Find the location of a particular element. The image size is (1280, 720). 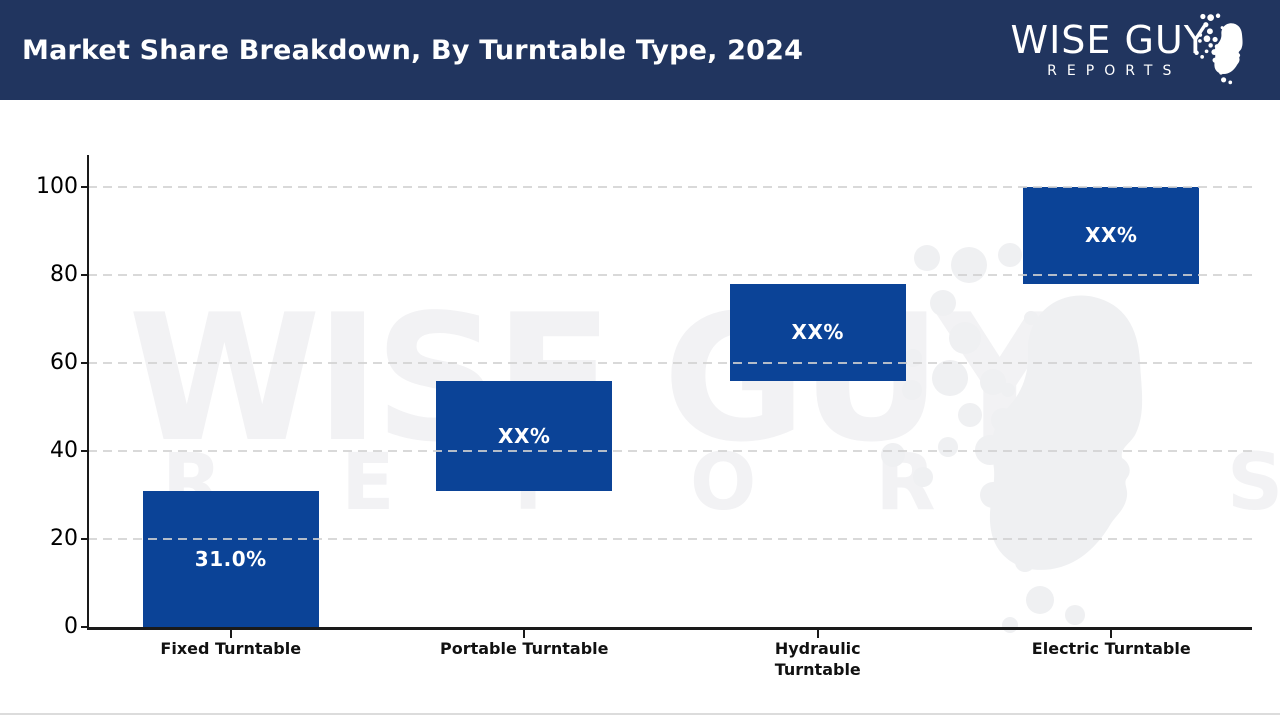

x-axis-line is located at coordinates (670, 628).